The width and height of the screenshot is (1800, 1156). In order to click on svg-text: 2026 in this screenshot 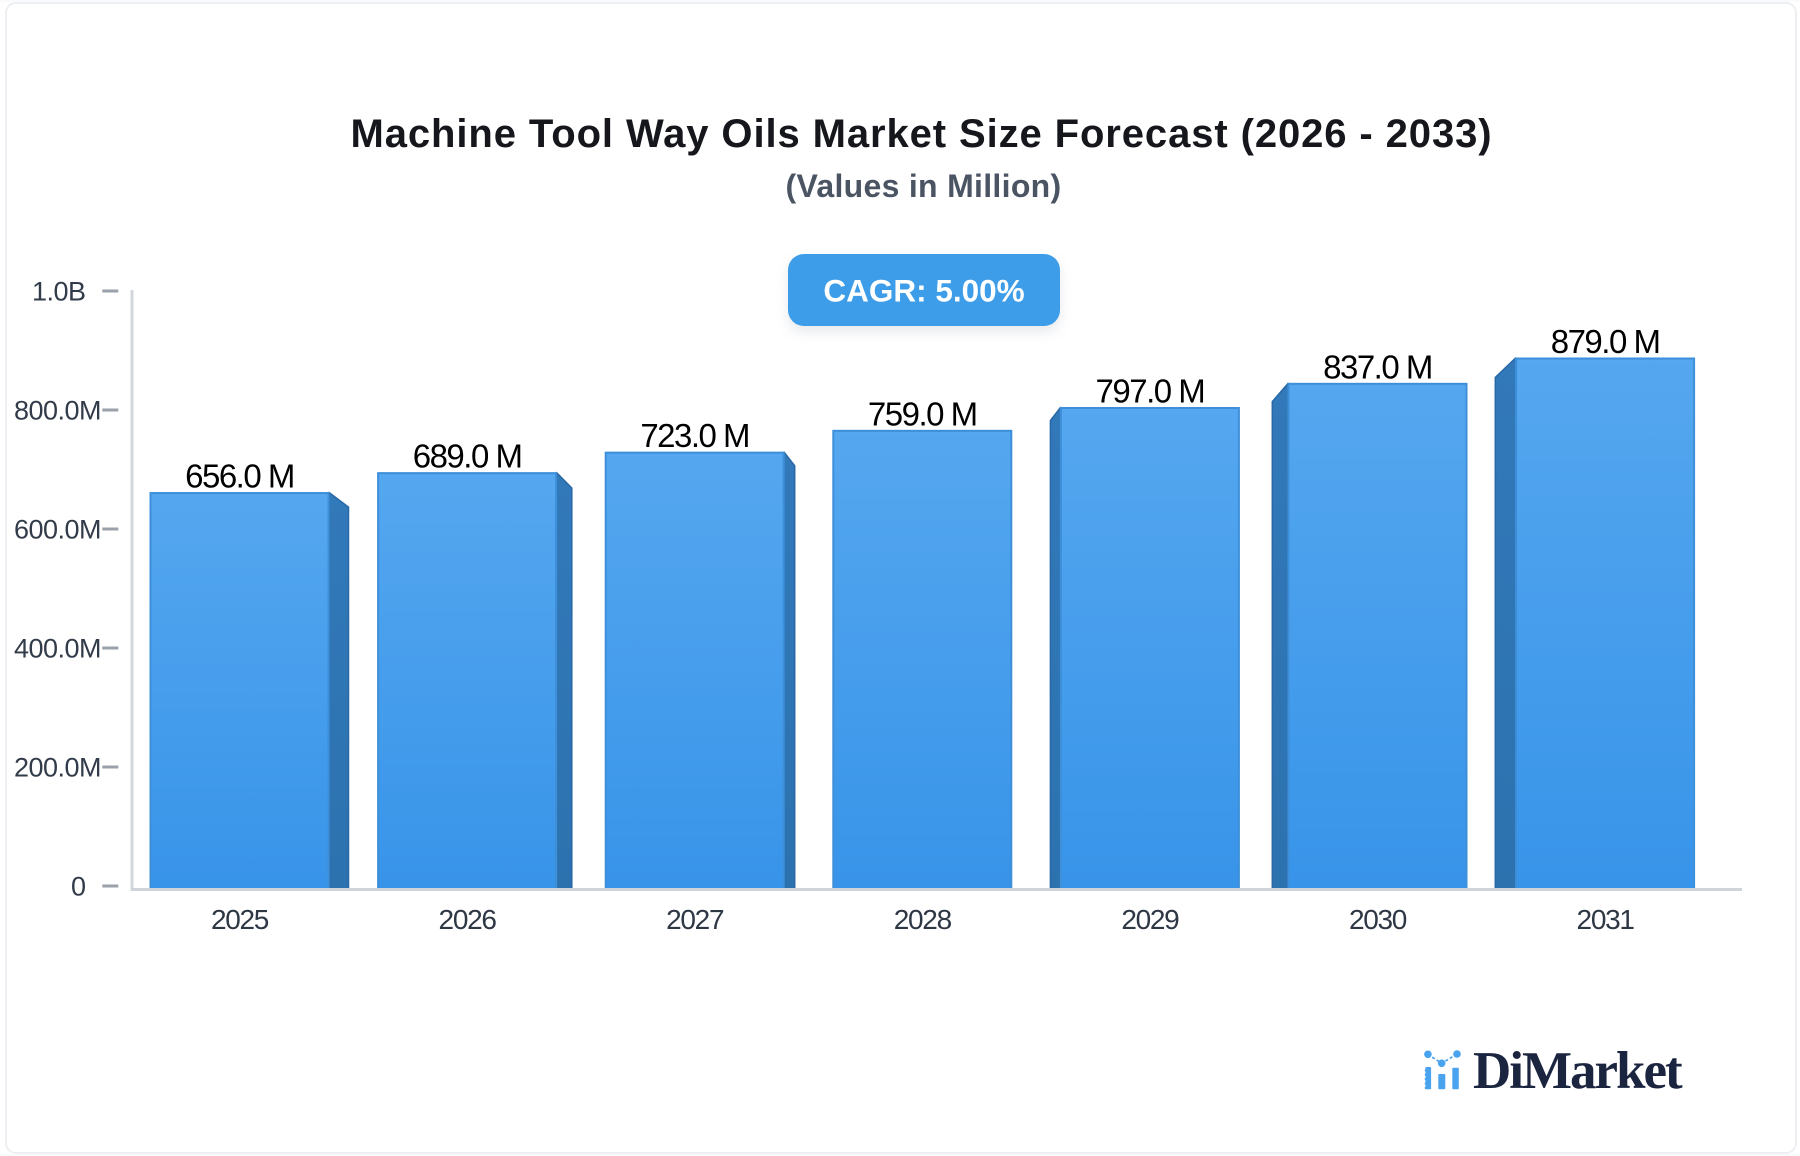, I will do `click(468, 919)`.